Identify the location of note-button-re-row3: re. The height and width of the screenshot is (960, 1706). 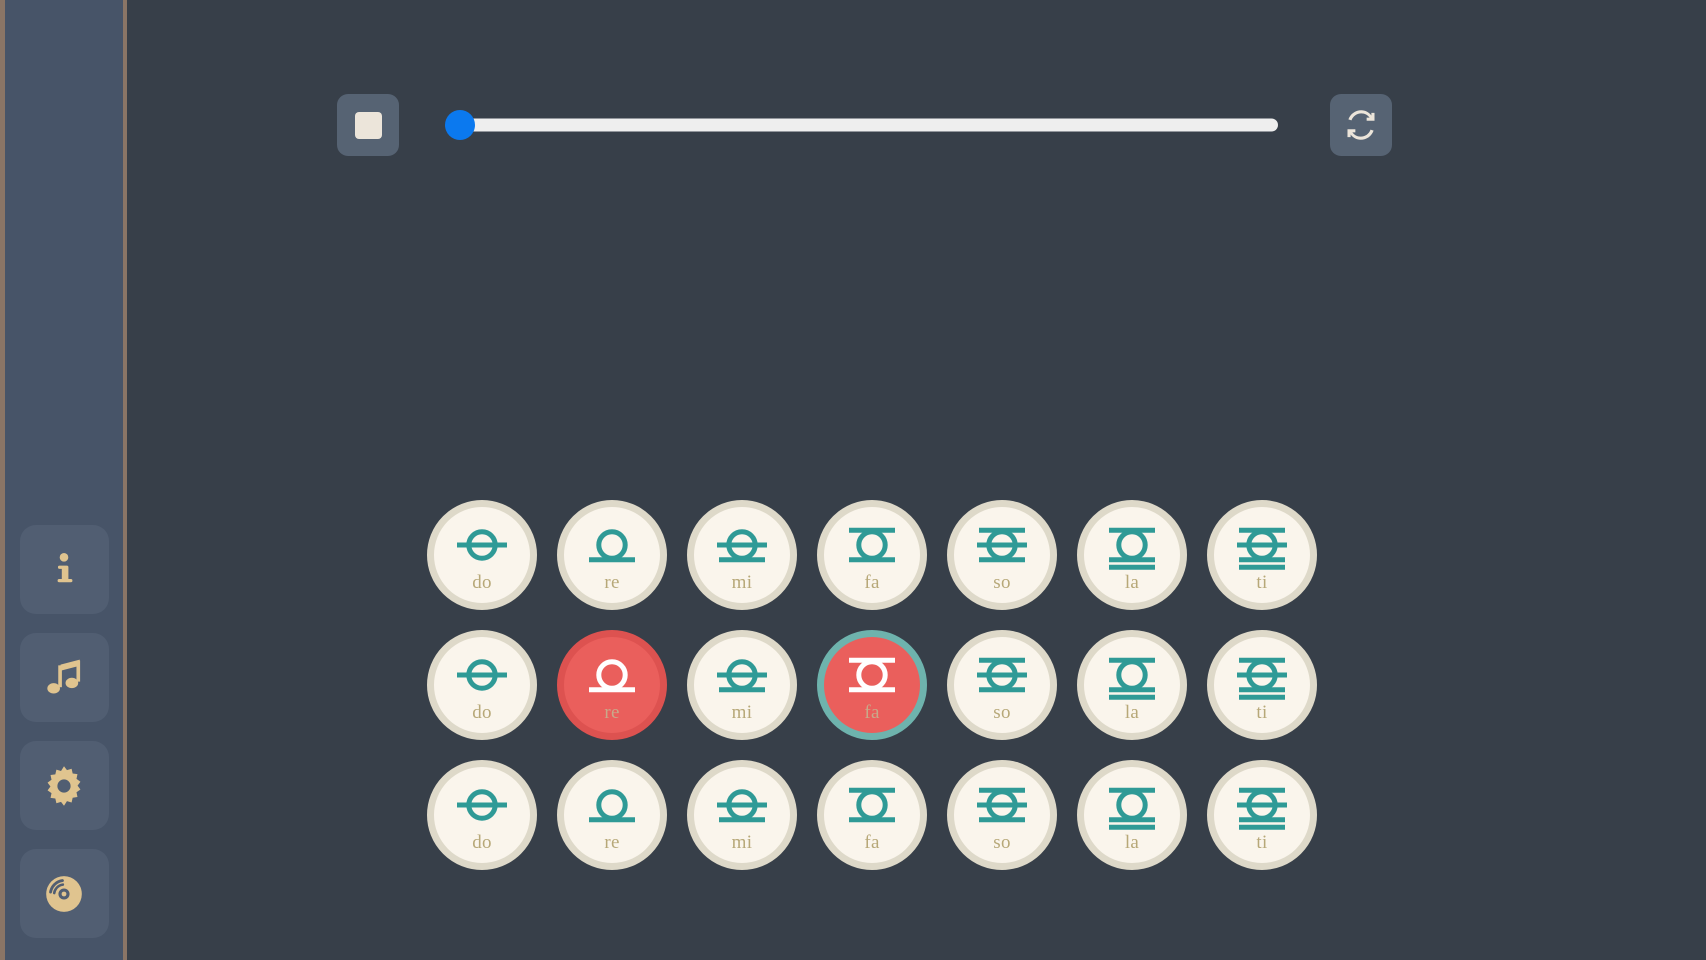
(612, 815).